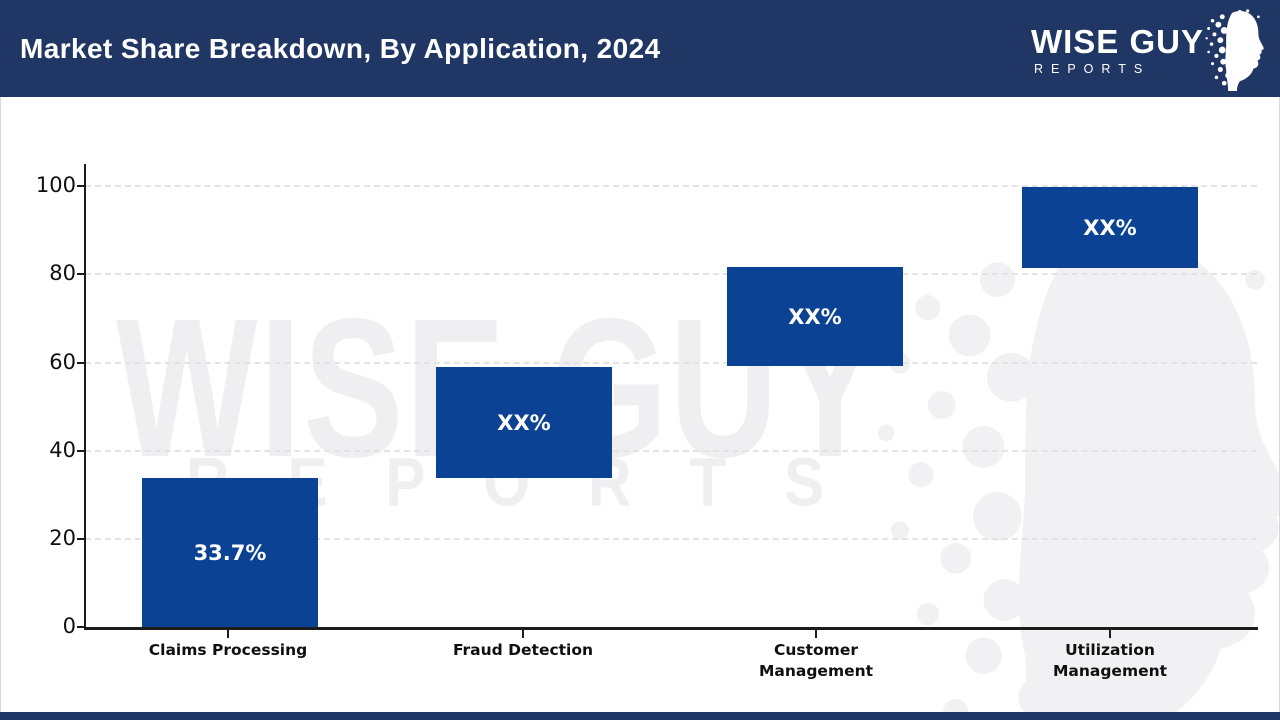  I want to click on category-label-utilization-management: Utilization Management, so click(1110, 660).